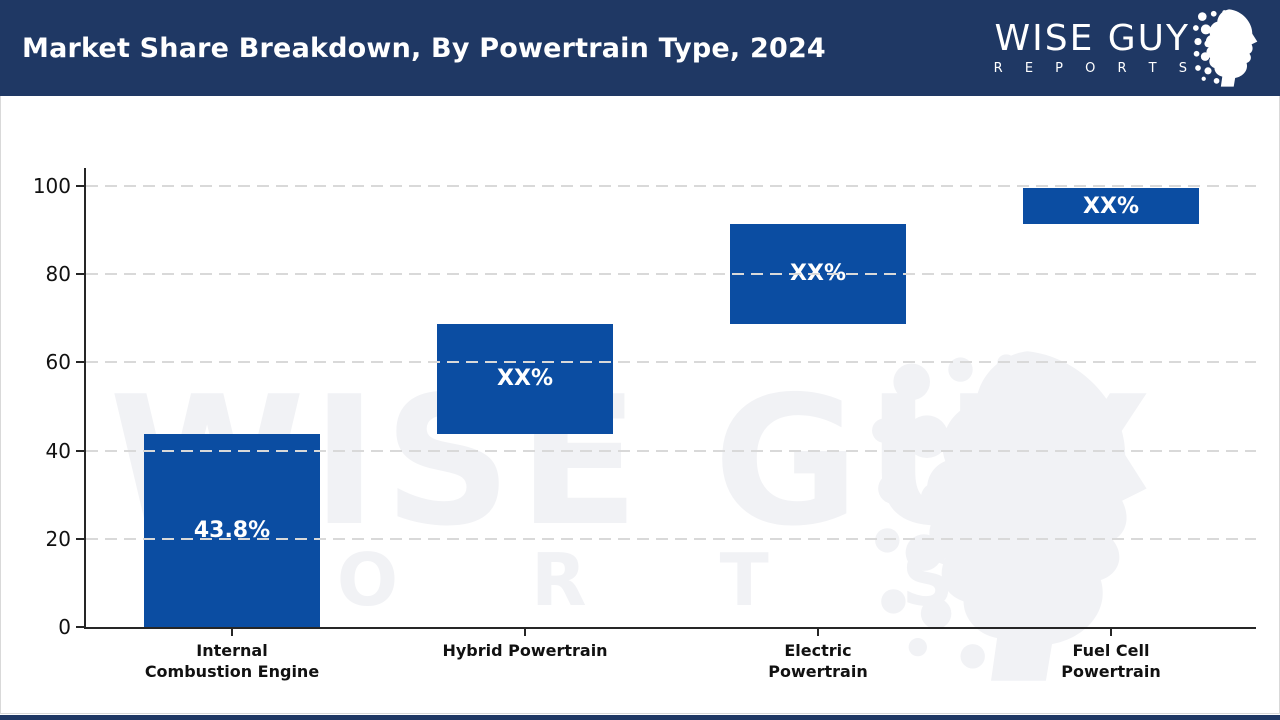 The width and height of the screenshot is (1280, 720). I want to click on logo-face-icon, so click(1228, 48).